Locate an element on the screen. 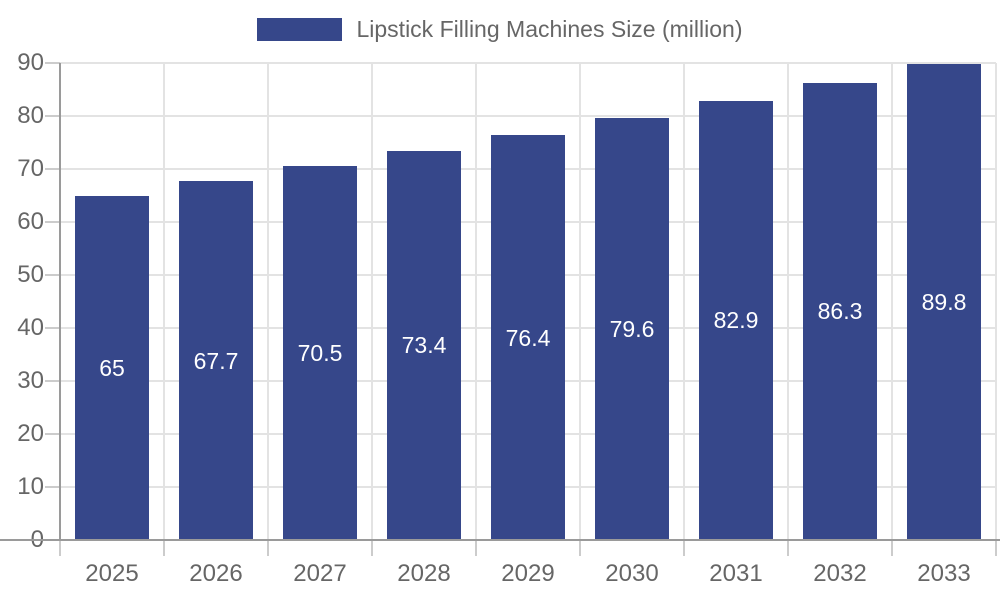 This screenshot has height=600, width=1000. bar-value-label: 67.7 is located at coordinates (216, 360).